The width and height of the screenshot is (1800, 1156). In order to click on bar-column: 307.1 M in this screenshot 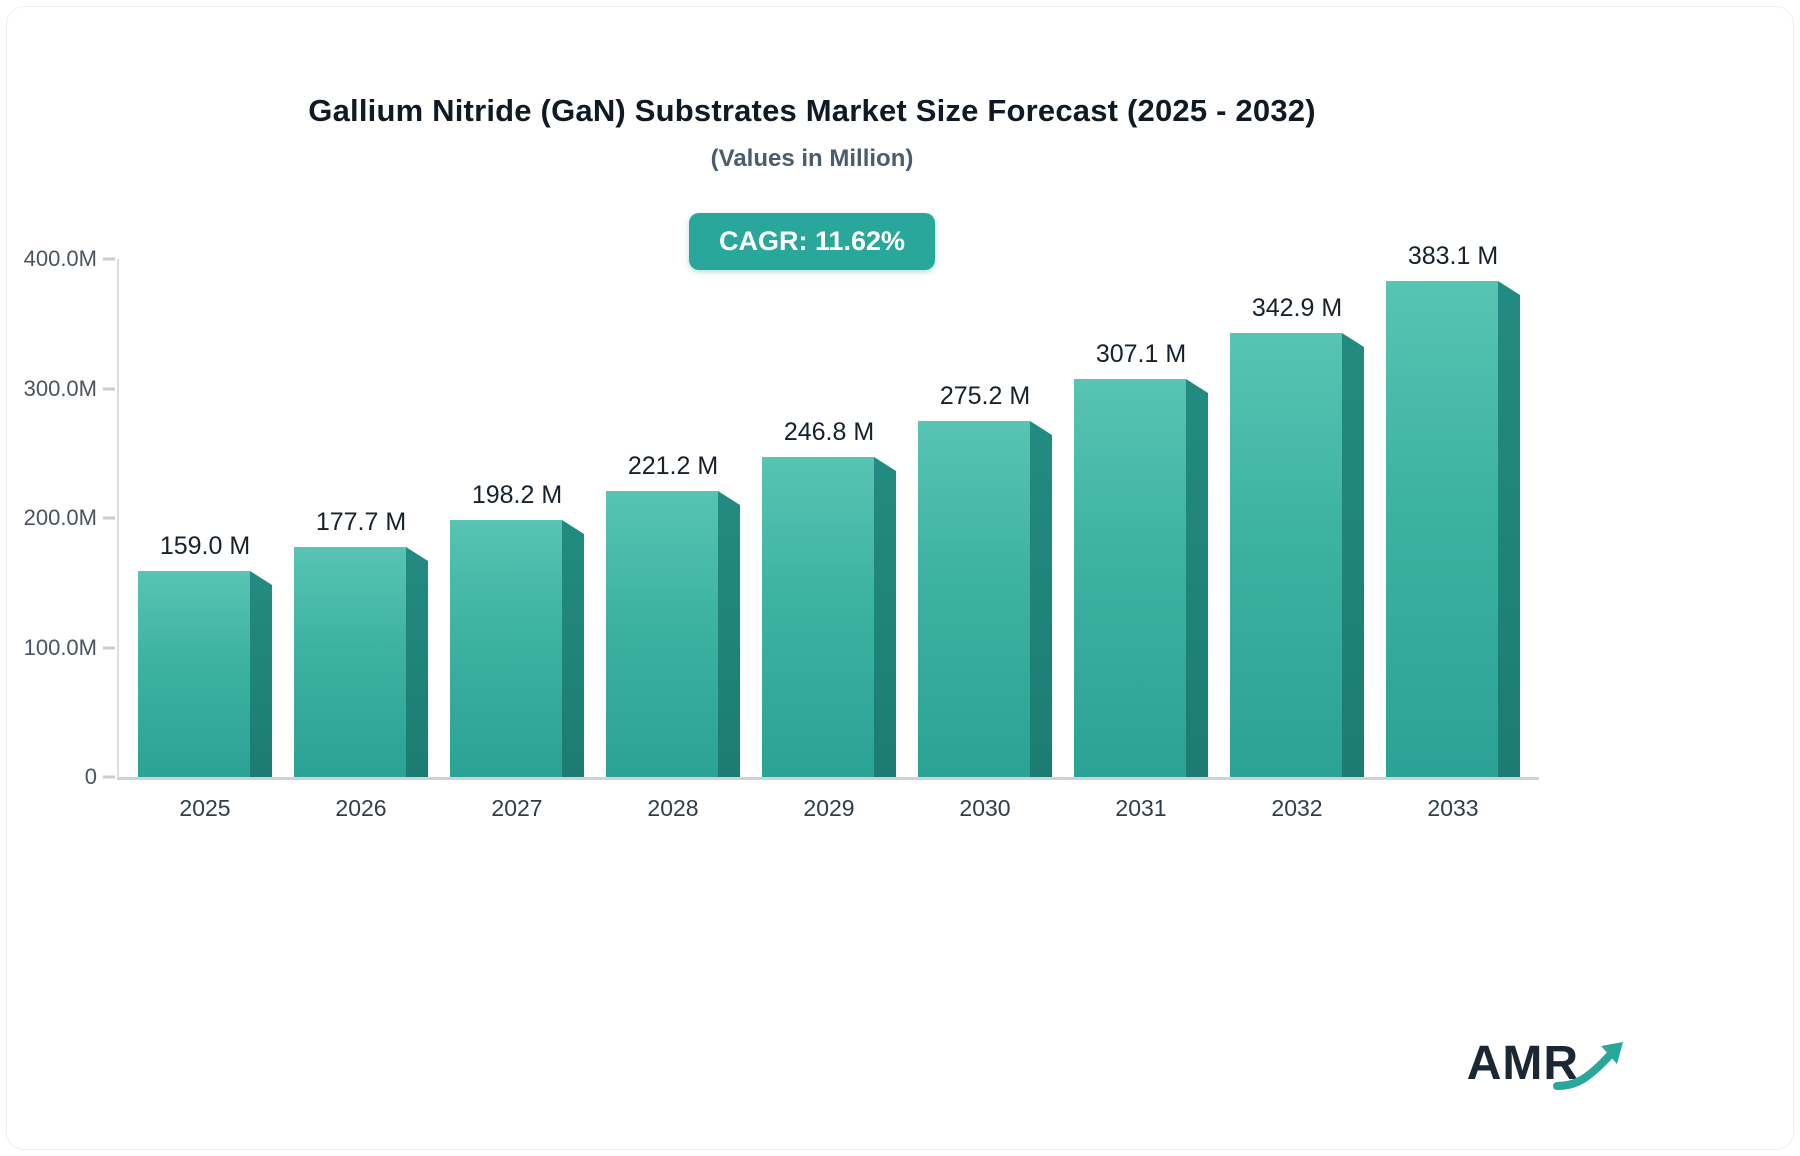, I will do `click(1141, 558)`.